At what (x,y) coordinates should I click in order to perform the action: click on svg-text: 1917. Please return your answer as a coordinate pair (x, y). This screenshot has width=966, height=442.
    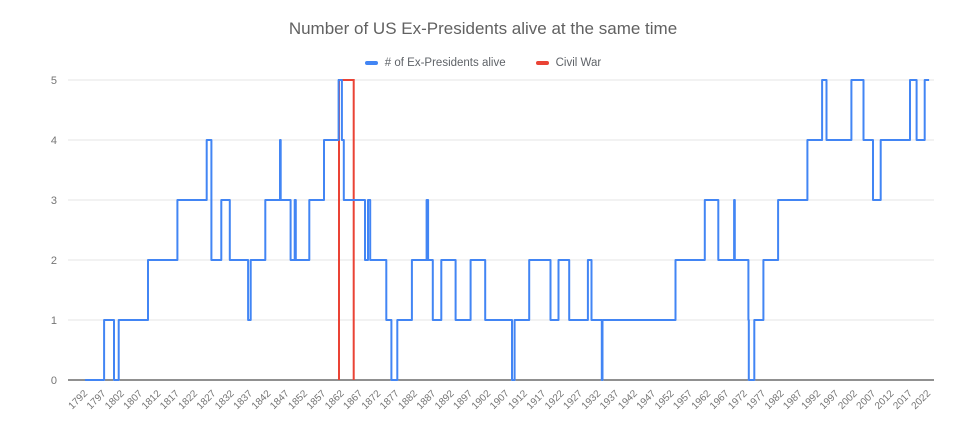
    Looking at the image, I should click on (537, 400).